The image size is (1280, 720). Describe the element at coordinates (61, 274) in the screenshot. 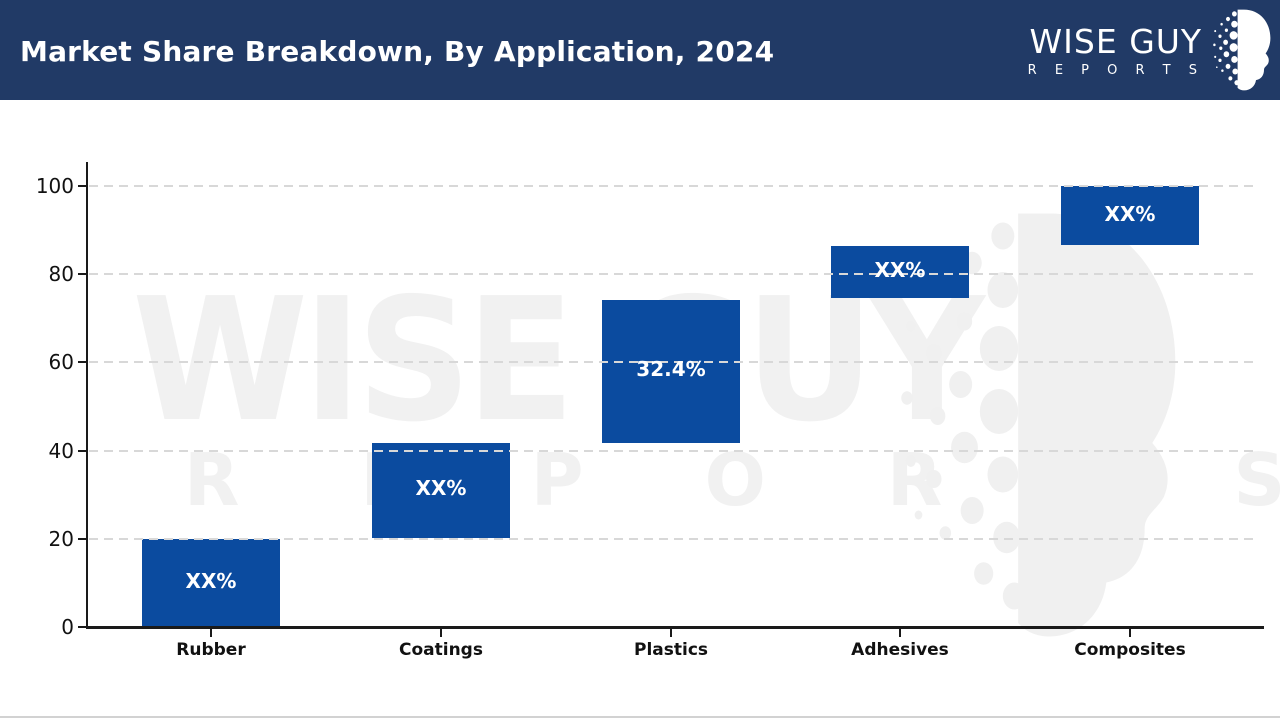

I see `y-tick-label: 80` at that location.